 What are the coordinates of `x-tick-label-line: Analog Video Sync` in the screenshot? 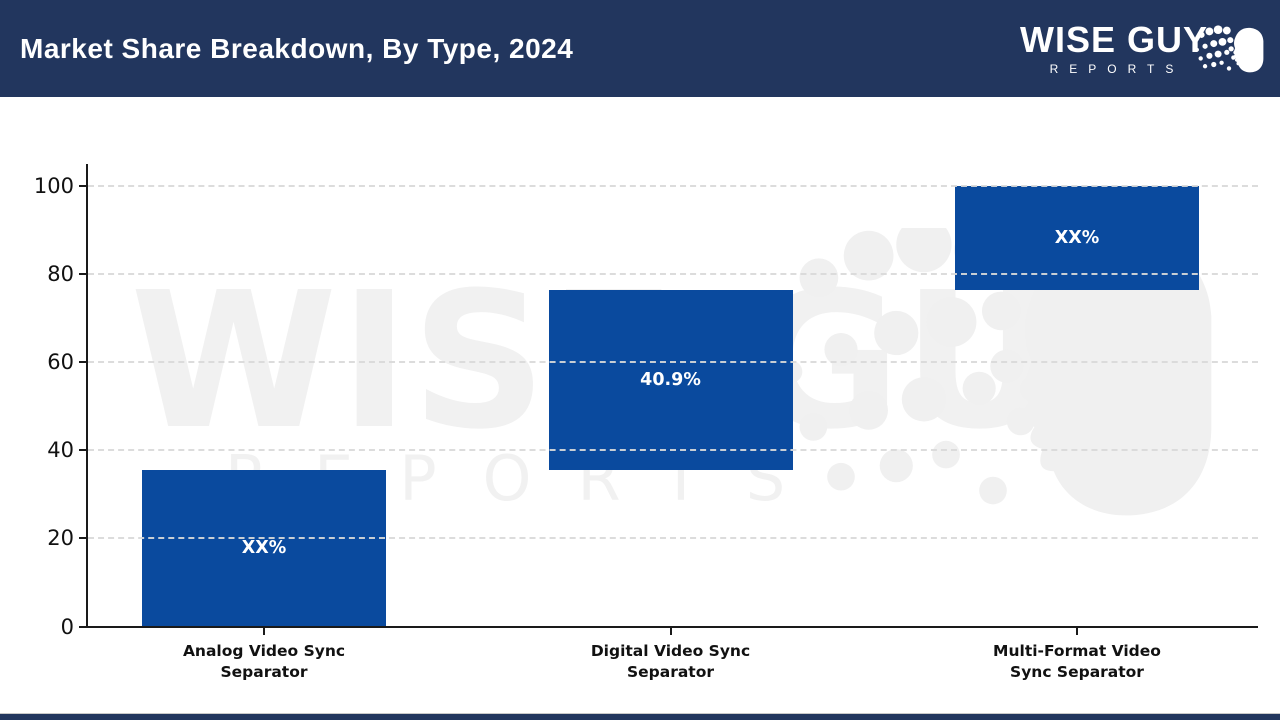 It's located at (264, 650).